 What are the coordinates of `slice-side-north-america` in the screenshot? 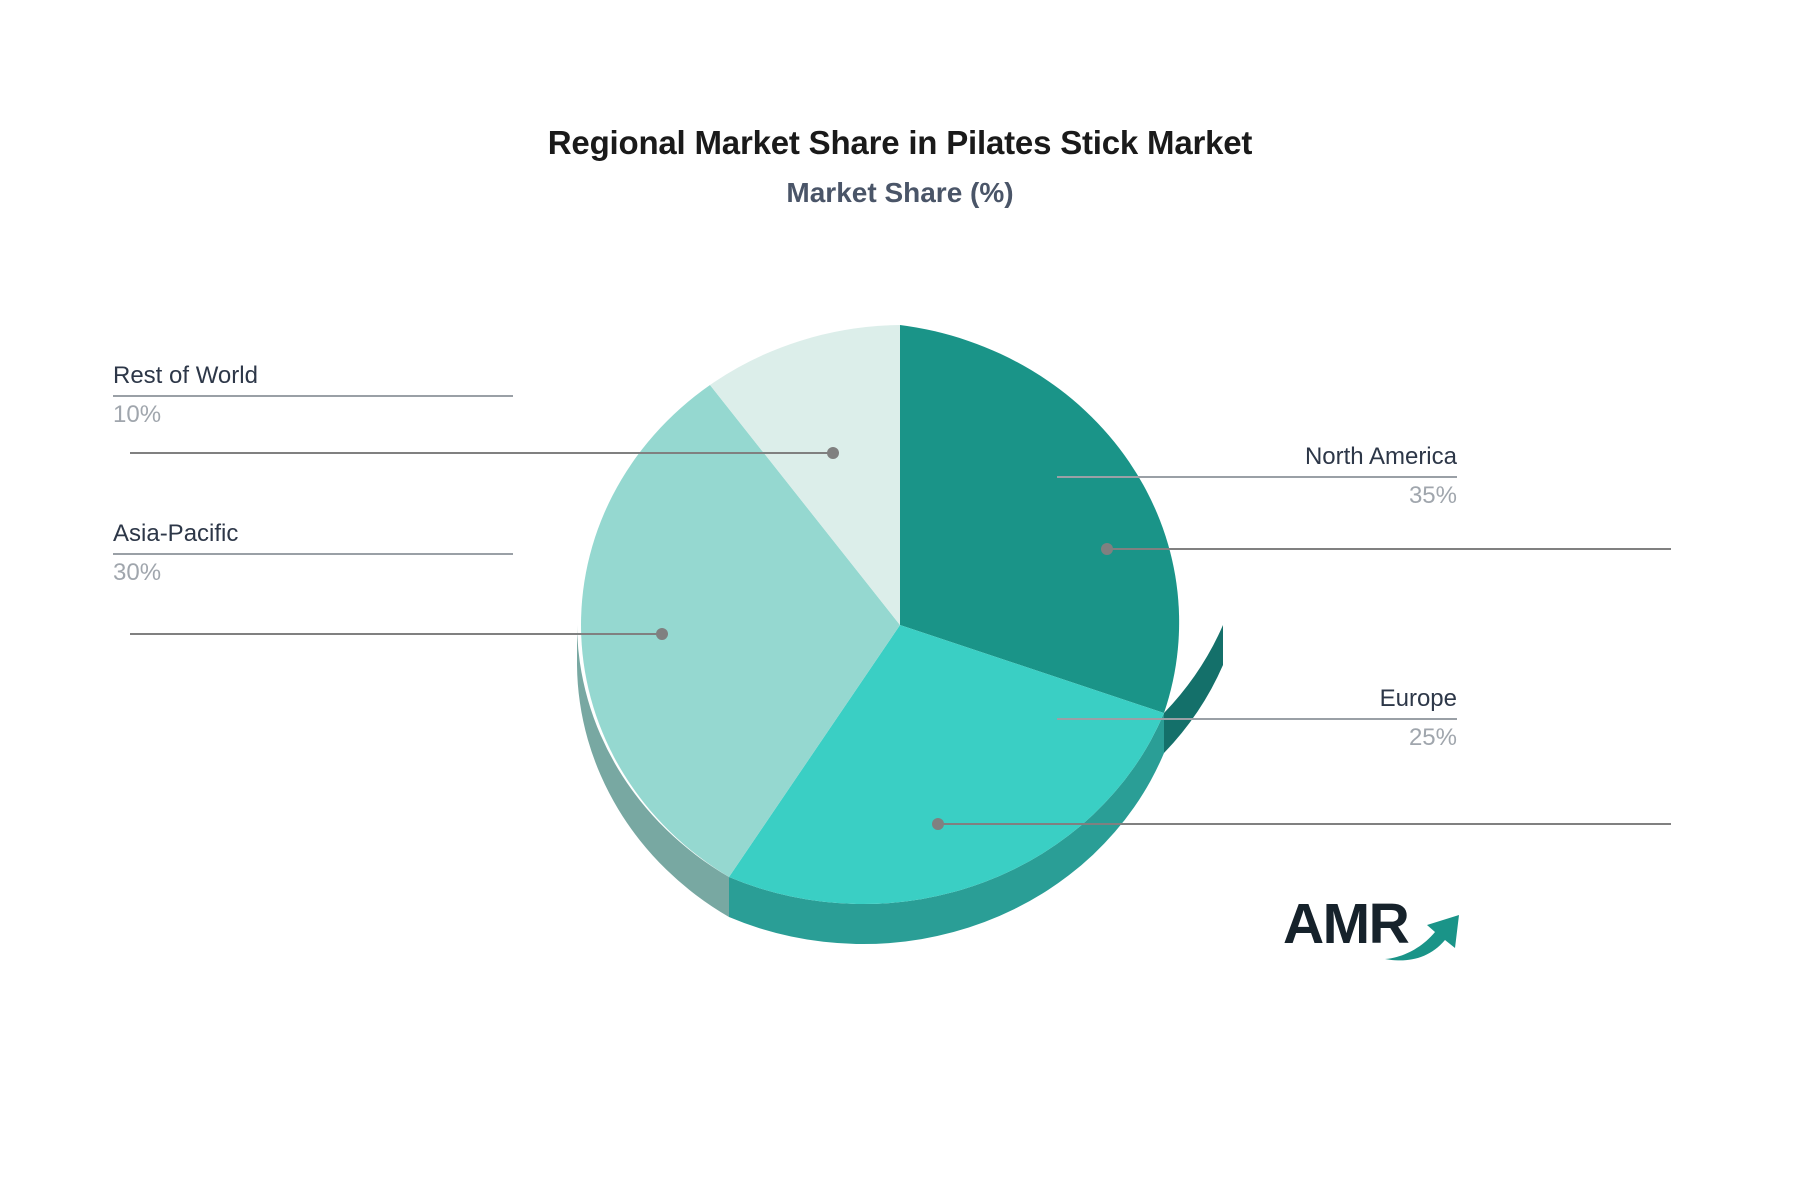 It's located at (1193, 689).